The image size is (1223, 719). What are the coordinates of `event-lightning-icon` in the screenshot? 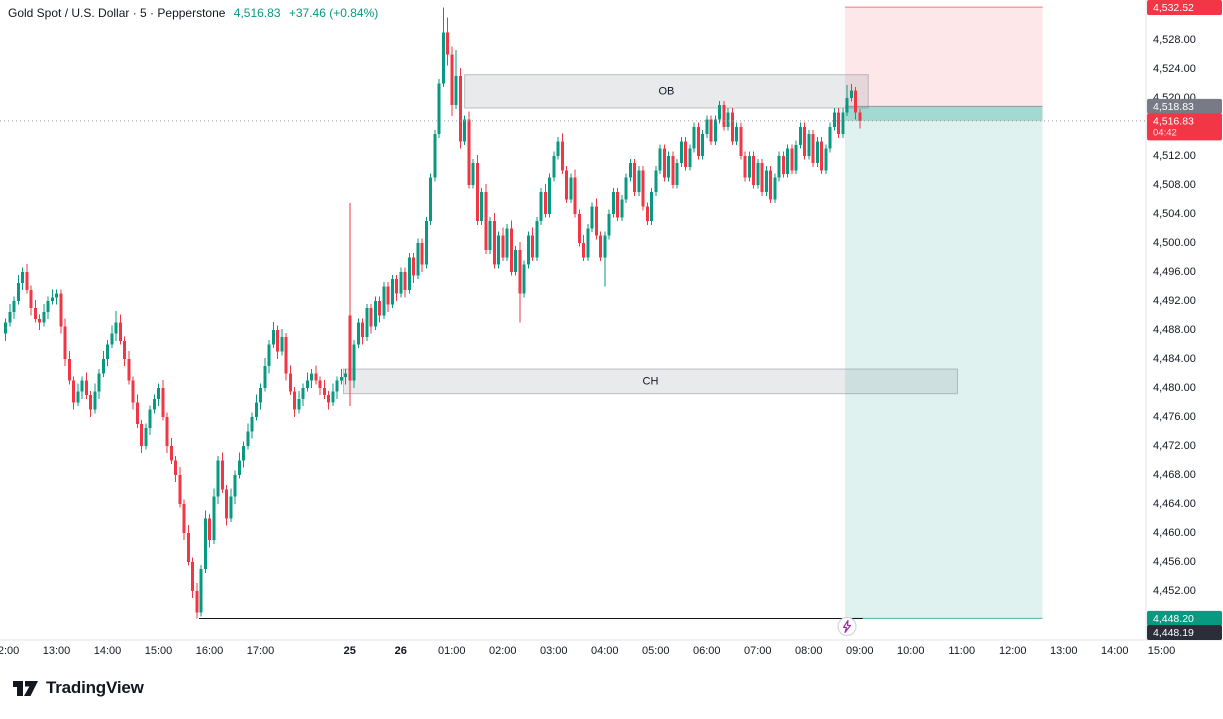 It's located at (847, 626).